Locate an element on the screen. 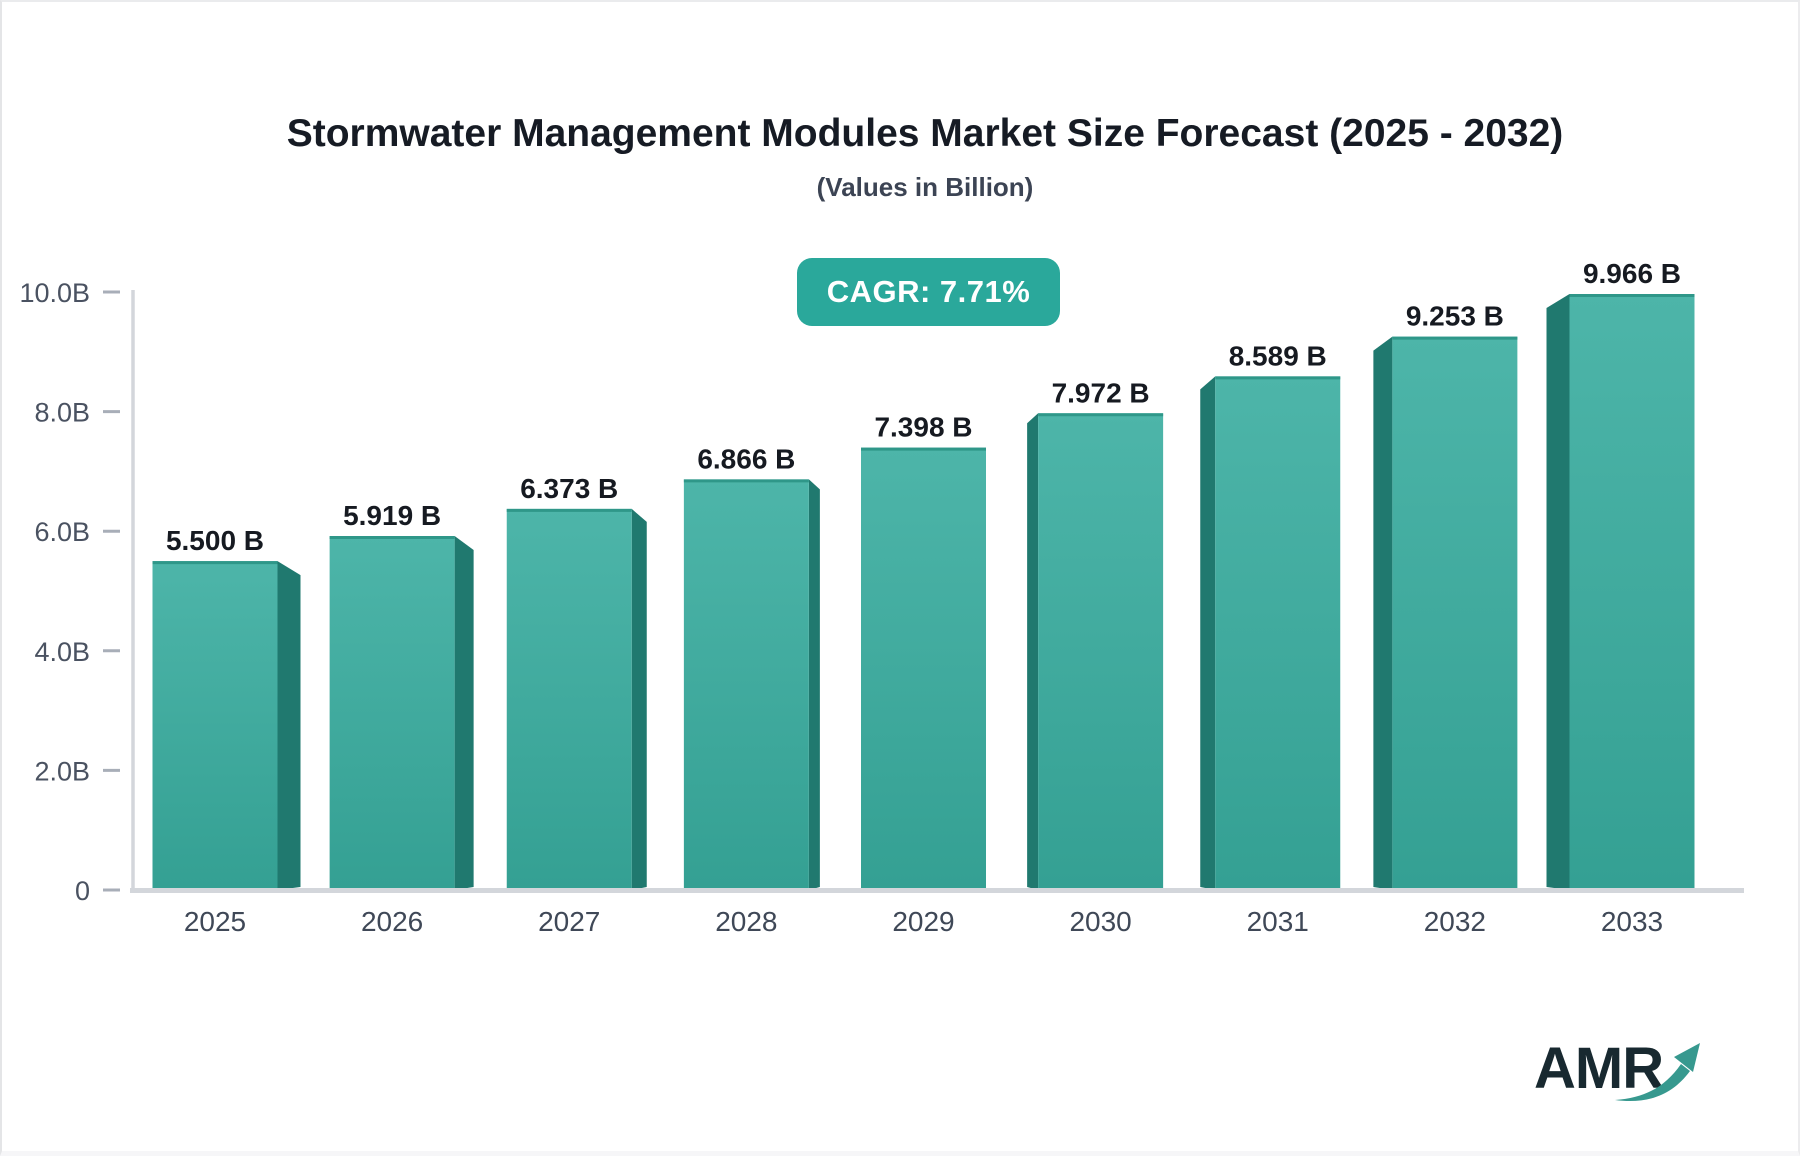 This screenshot has width=1800, height=1158. bar-front-face-2029 is located at coordinates (923, 668).